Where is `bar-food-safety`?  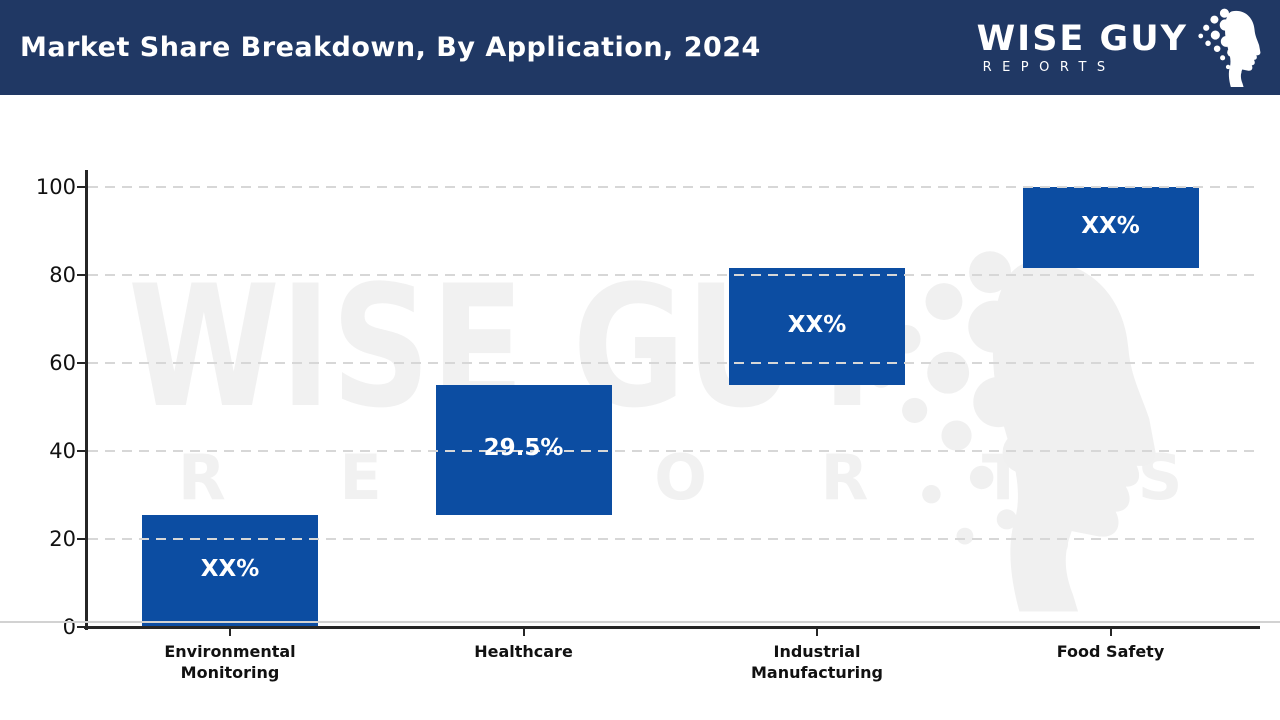
bar-food-safety is located at coordinates (1110, 228).